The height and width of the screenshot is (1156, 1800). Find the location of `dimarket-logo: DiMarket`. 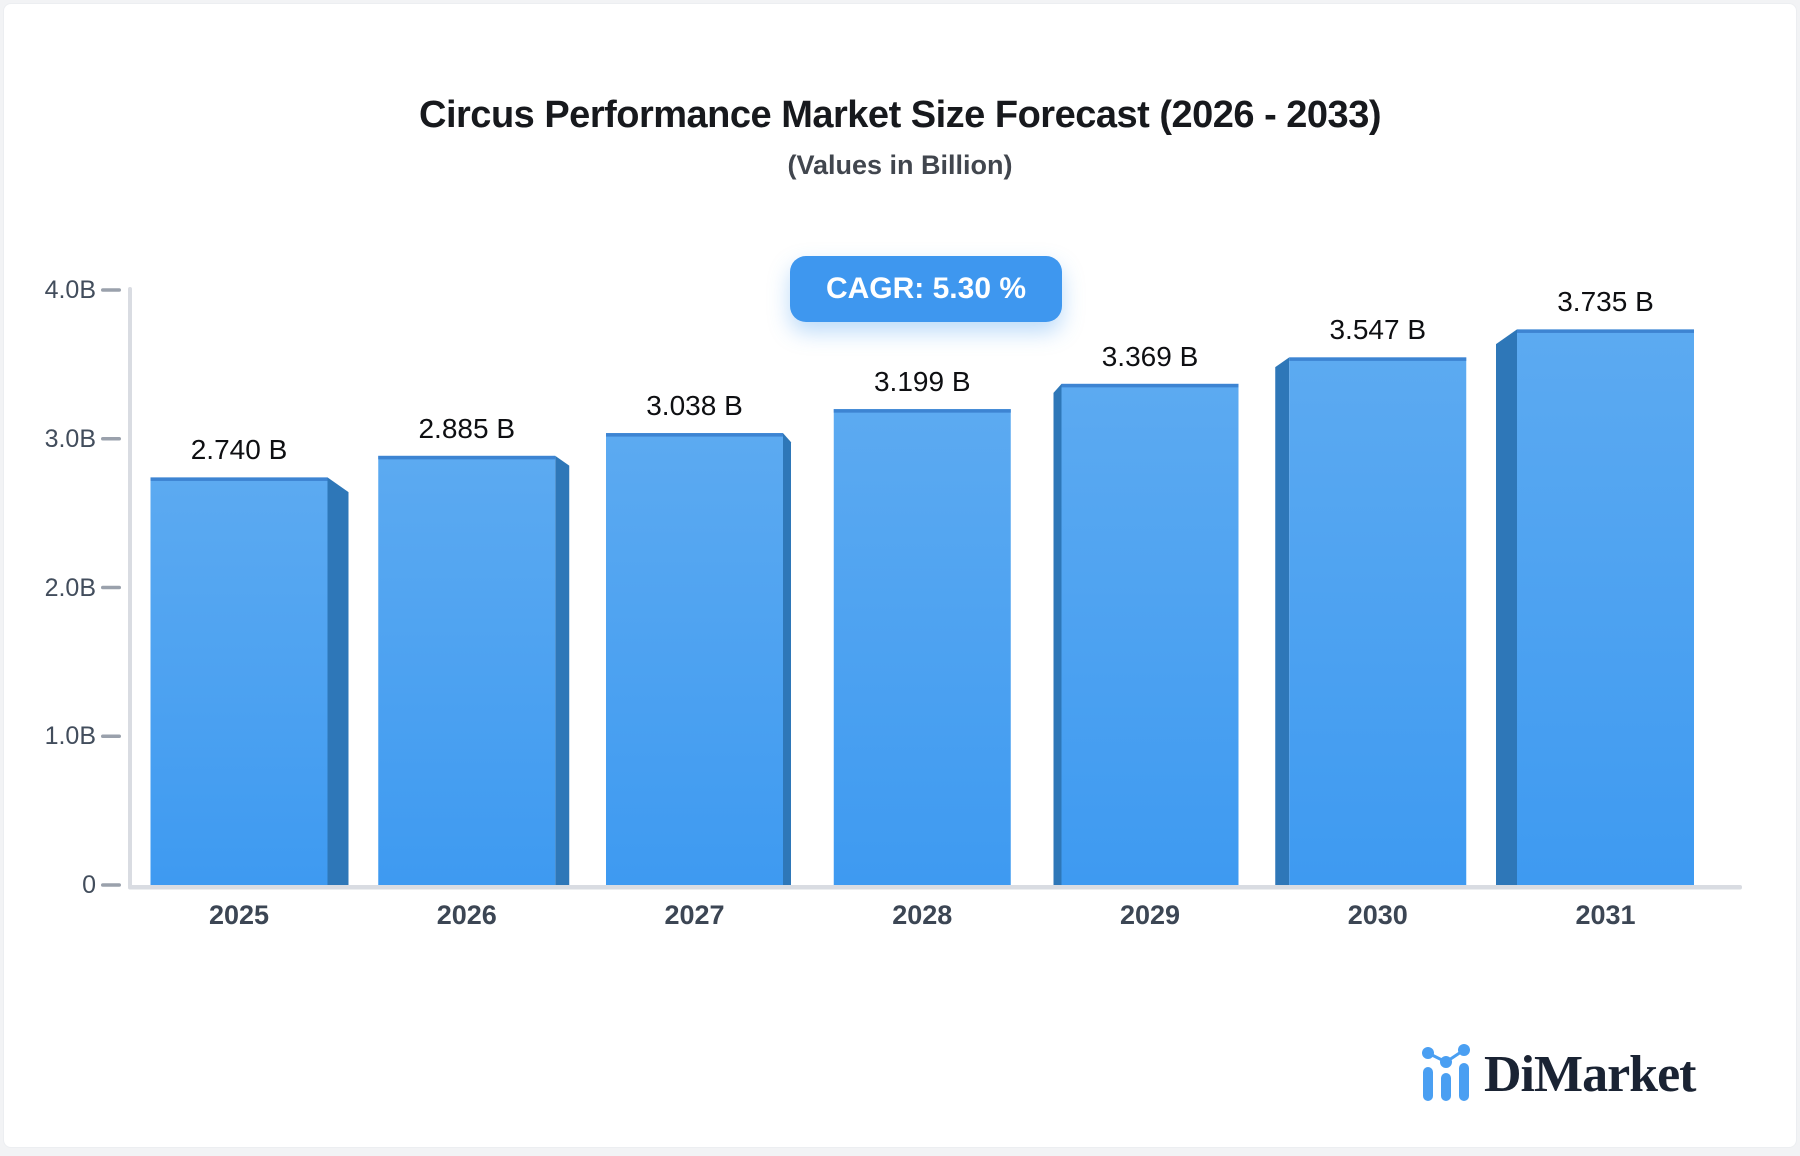

dimarket-logo: DiMarket is located at coordinates (1558, 1074).